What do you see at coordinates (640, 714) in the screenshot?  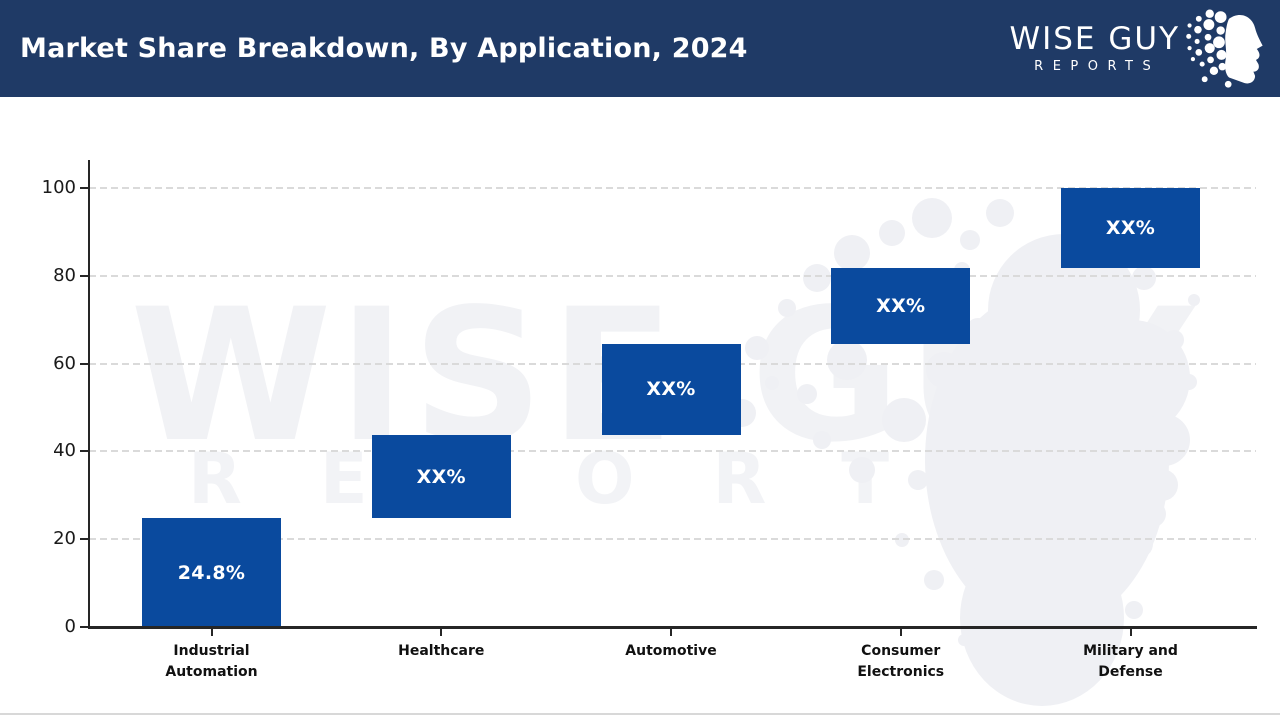 I see `footer-divider` at bounding box center [640, 714].